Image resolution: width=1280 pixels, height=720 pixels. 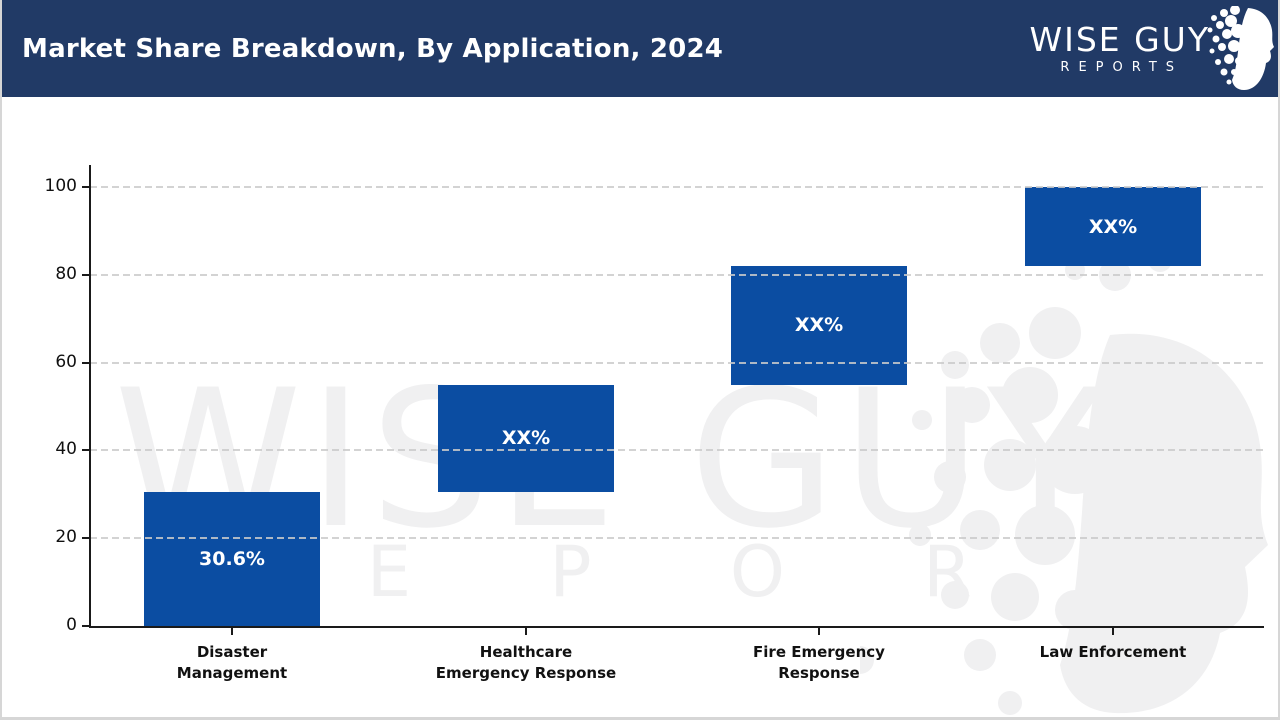 I want to click on x-category-label-line: Fire Emergency, so click(x=819, y=652).